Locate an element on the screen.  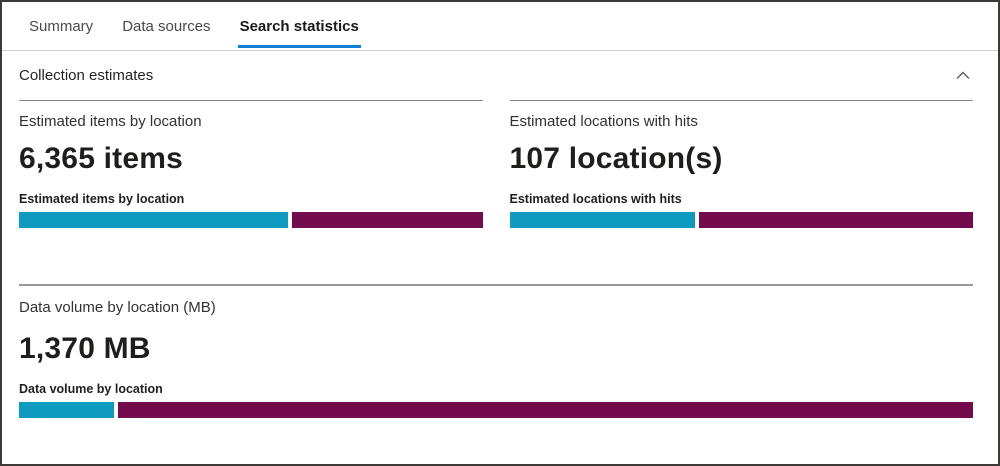
tab-data-sources: Data sources is located at coordinates (166, 26).